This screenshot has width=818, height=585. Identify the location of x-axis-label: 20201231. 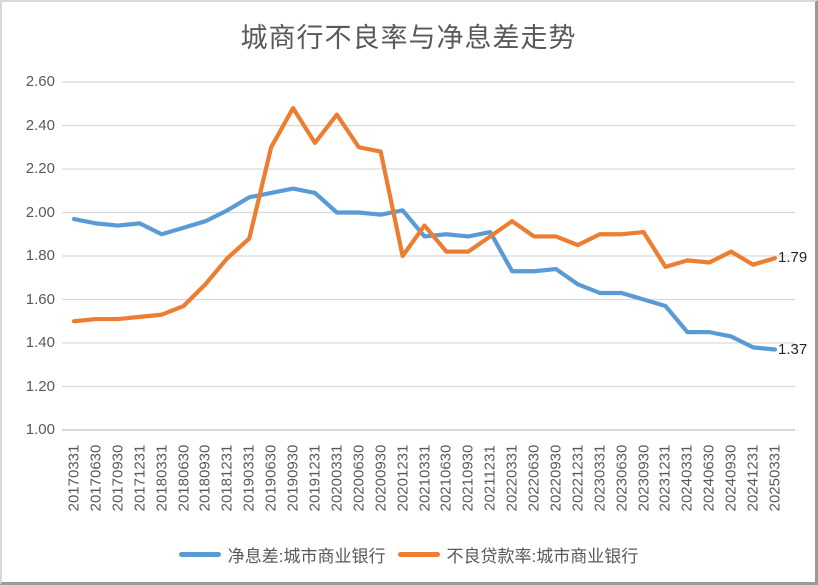
(403, 478).